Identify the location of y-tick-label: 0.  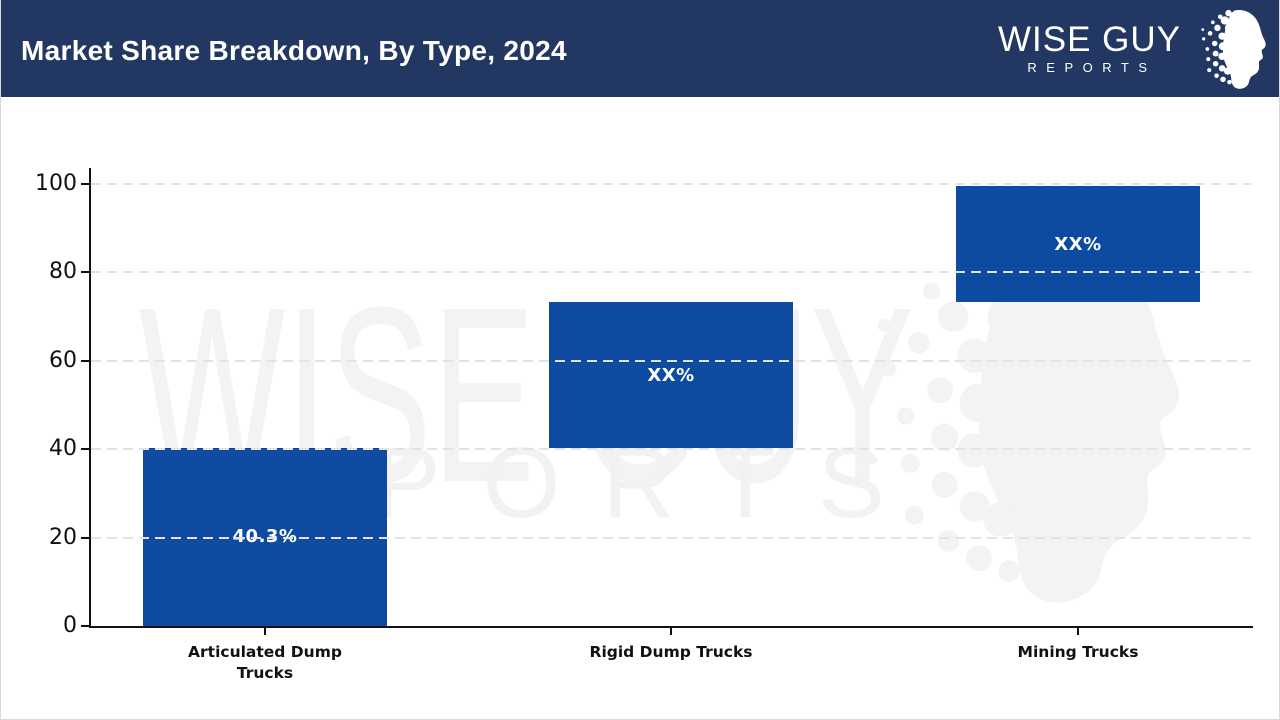
(70, 625).